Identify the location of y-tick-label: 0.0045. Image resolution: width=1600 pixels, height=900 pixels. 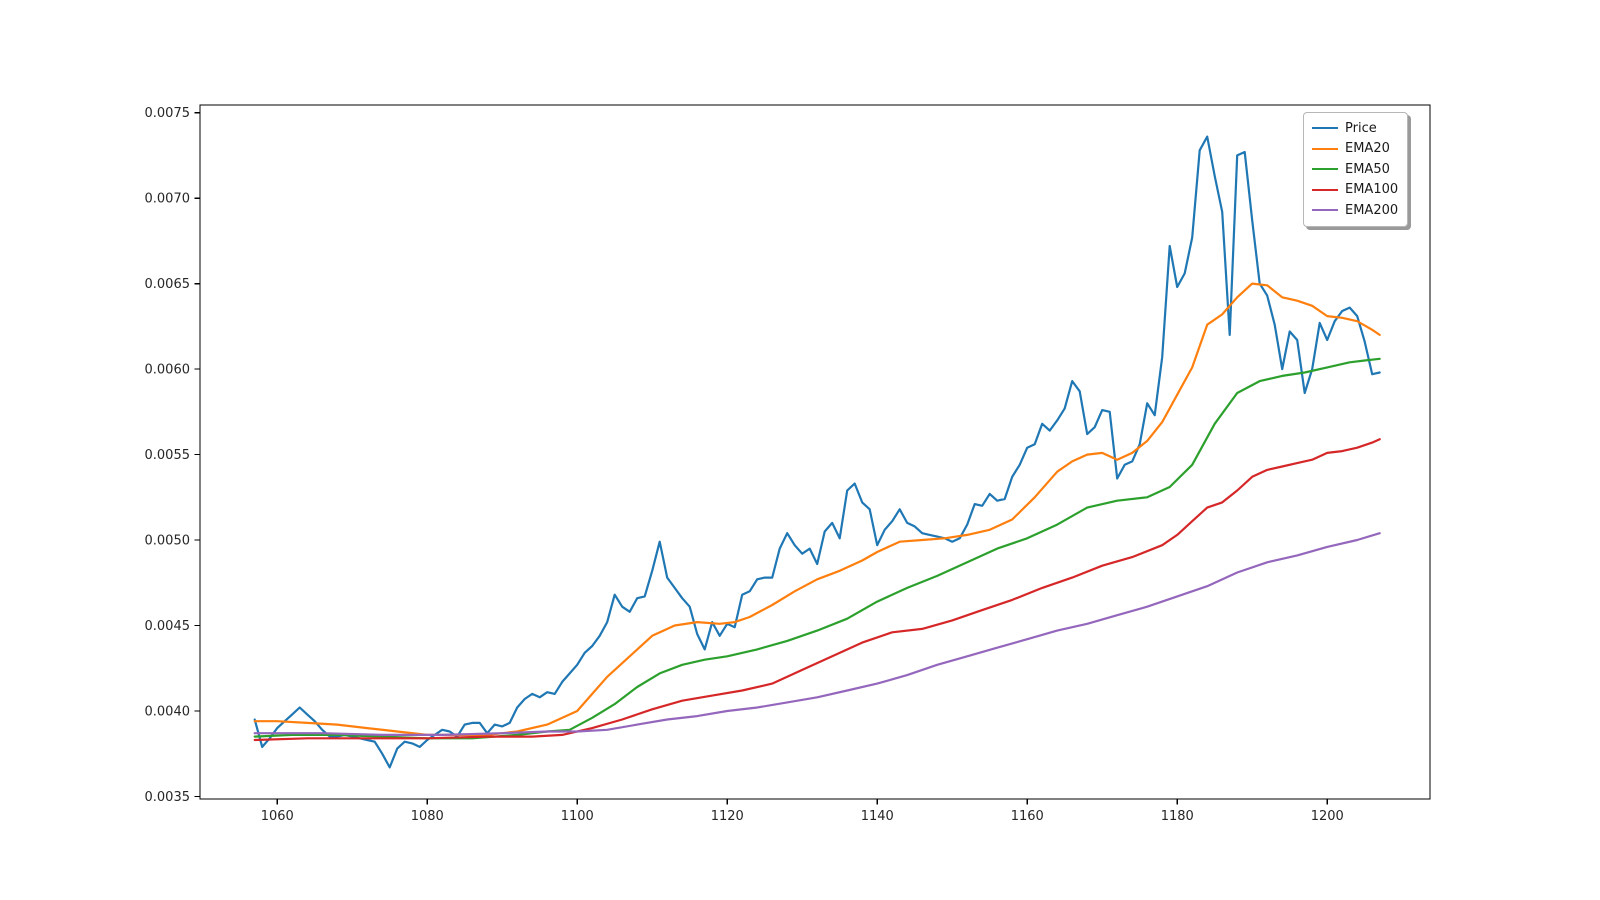
(168, 626).